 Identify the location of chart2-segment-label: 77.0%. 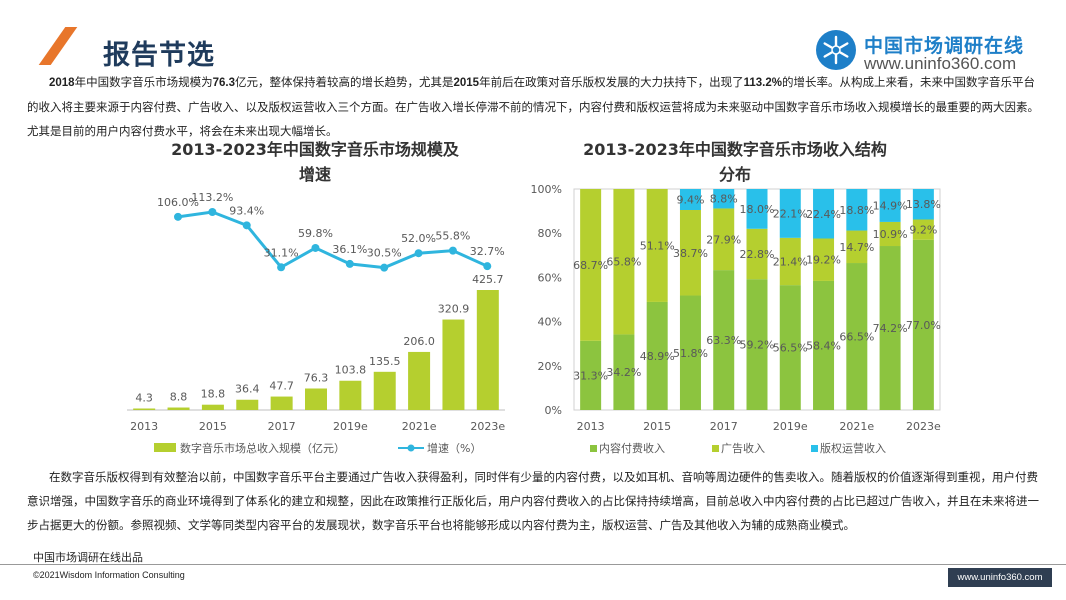
(923, 325).